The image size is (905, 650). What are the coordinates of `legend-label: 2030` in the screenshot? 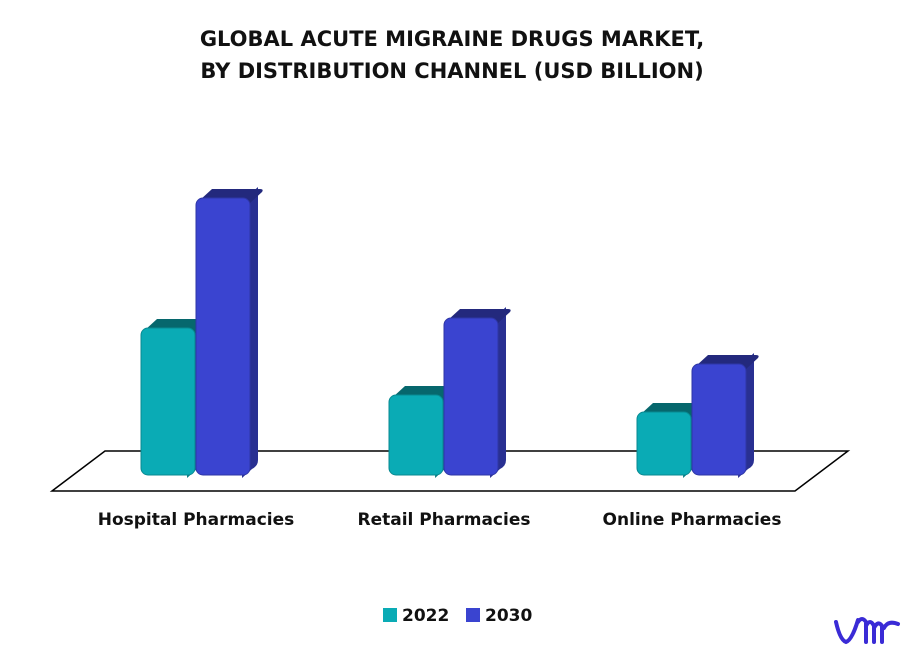 It's located at (508, 616).